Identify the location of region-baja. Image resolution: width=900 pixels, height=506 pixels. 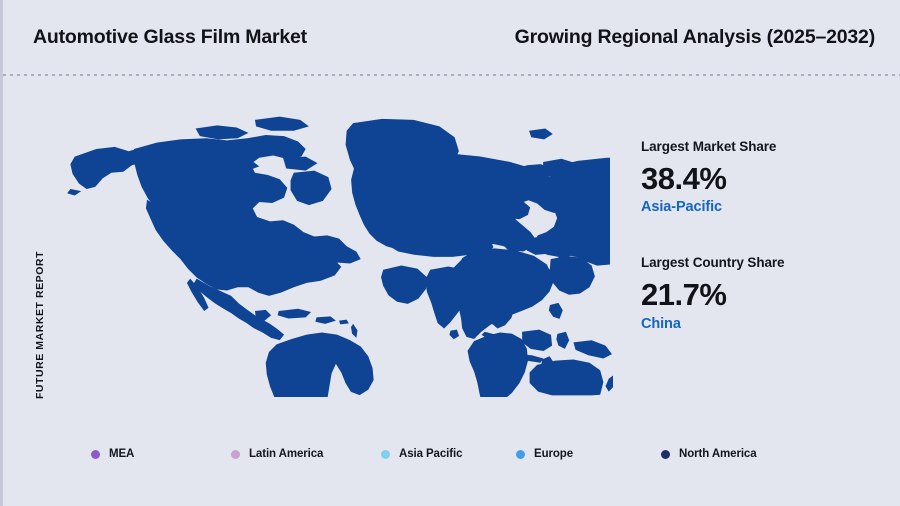
(197, 294).